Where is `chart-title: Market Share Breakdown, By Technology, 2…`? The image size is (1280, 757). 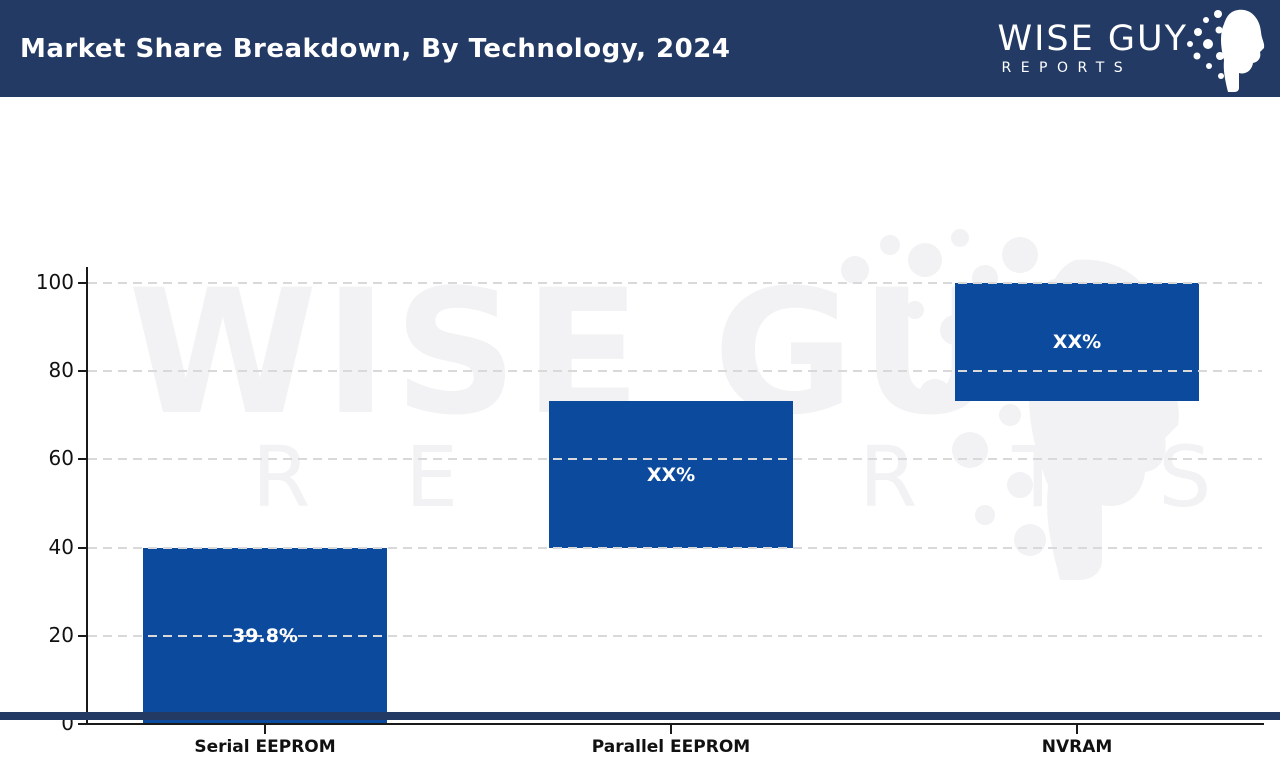
chart-title: Market Share Breakdown, By Technology, 2… is located at coordinates (375, 48).